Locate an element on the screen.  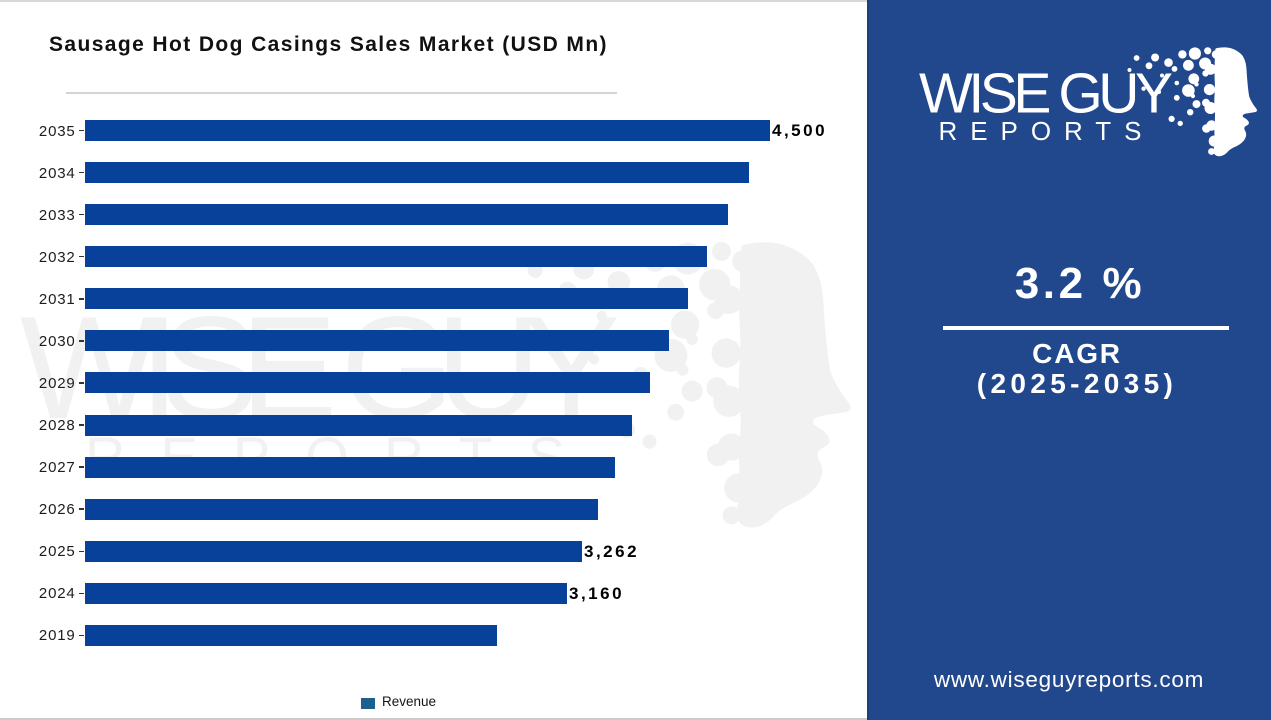
svg-text: REPORTS is located at coordinates (1046, 131).